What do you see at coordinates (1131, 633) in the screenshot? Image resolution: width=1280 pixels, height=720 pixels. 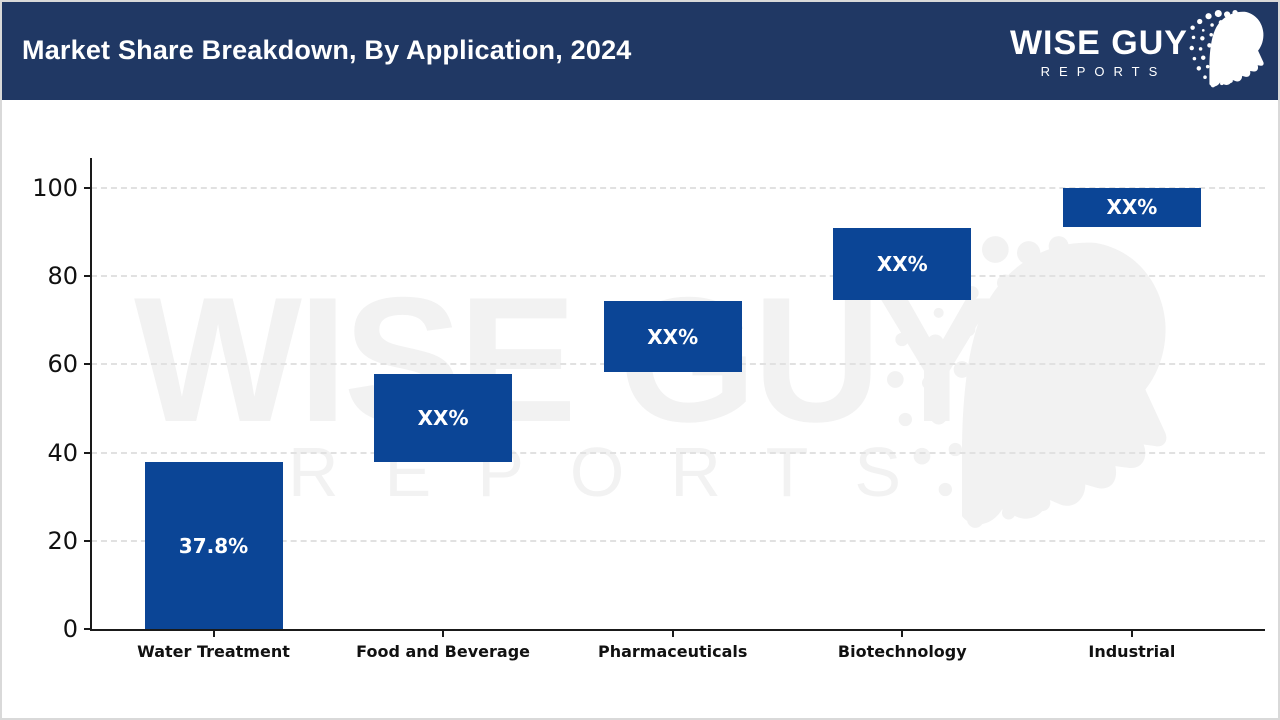 I see `x-tick-industrial` at bounding box center [1131, 633].